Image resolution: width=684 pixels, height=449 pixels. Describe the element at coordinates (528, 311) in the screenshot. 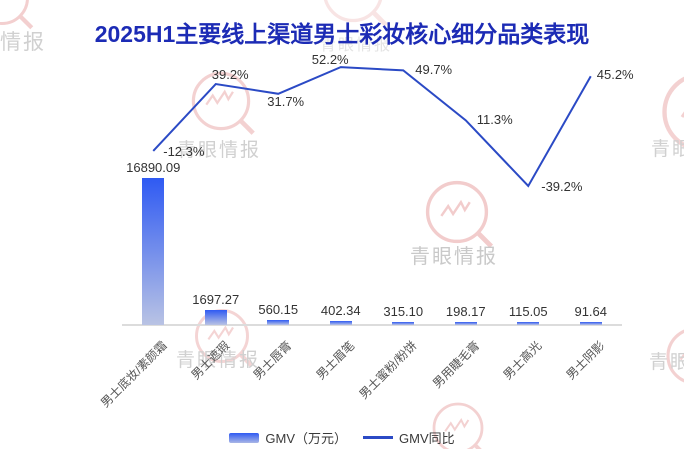

I see `bar-value-label: 115.05` at that location.